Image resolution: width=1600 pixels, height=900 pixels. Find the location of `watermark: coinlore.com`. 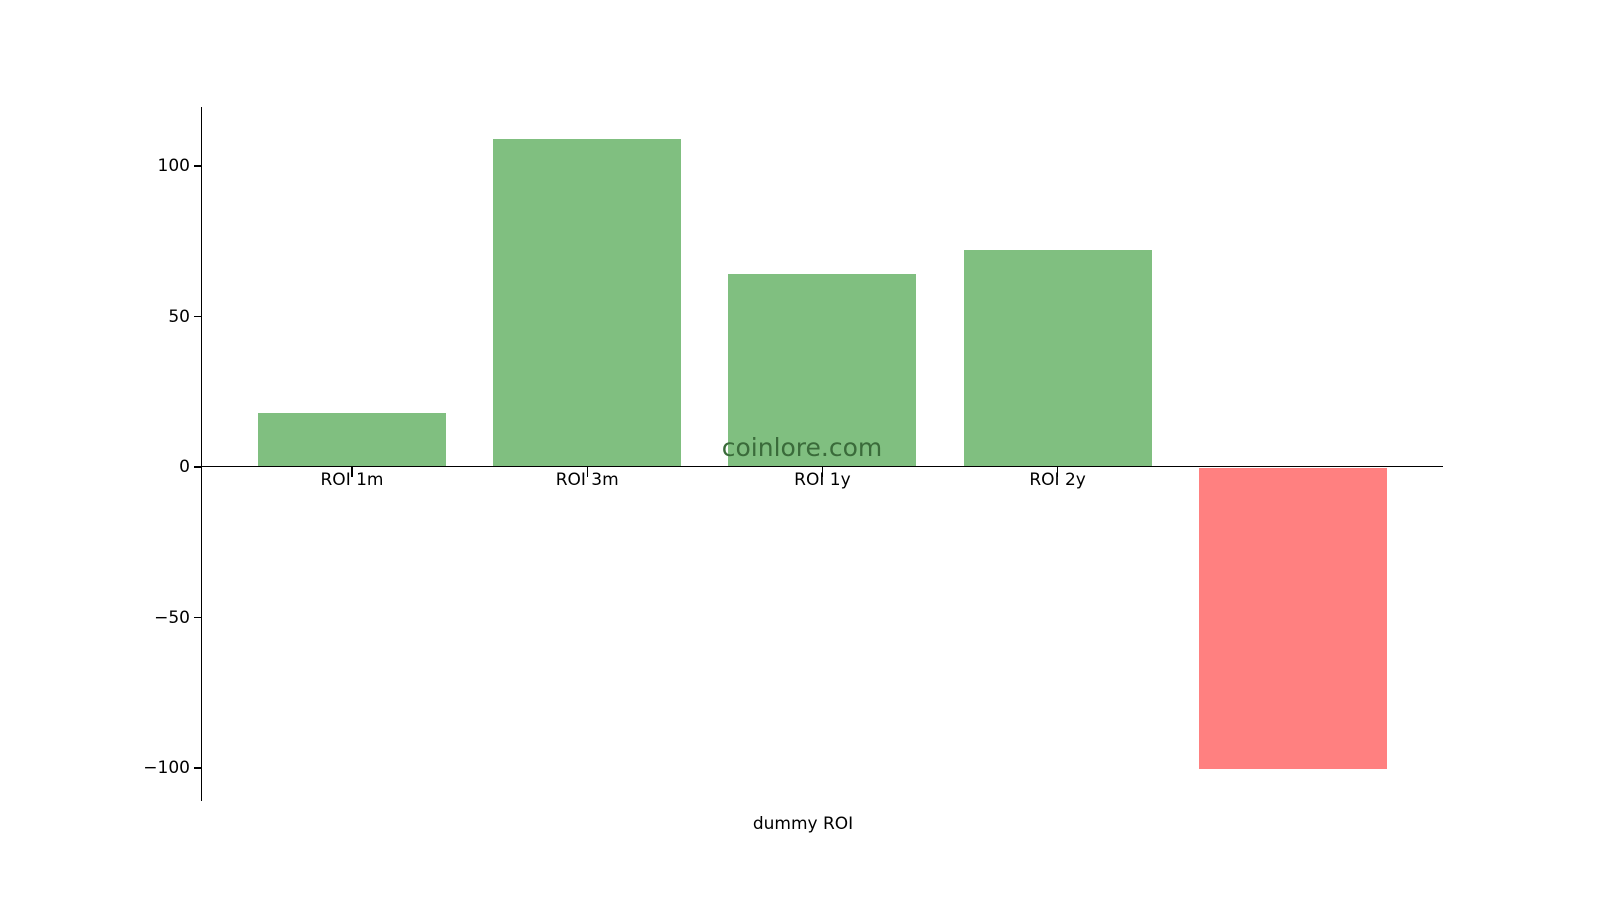

watermark: coinlore.com is located at coordinates (802, 447).